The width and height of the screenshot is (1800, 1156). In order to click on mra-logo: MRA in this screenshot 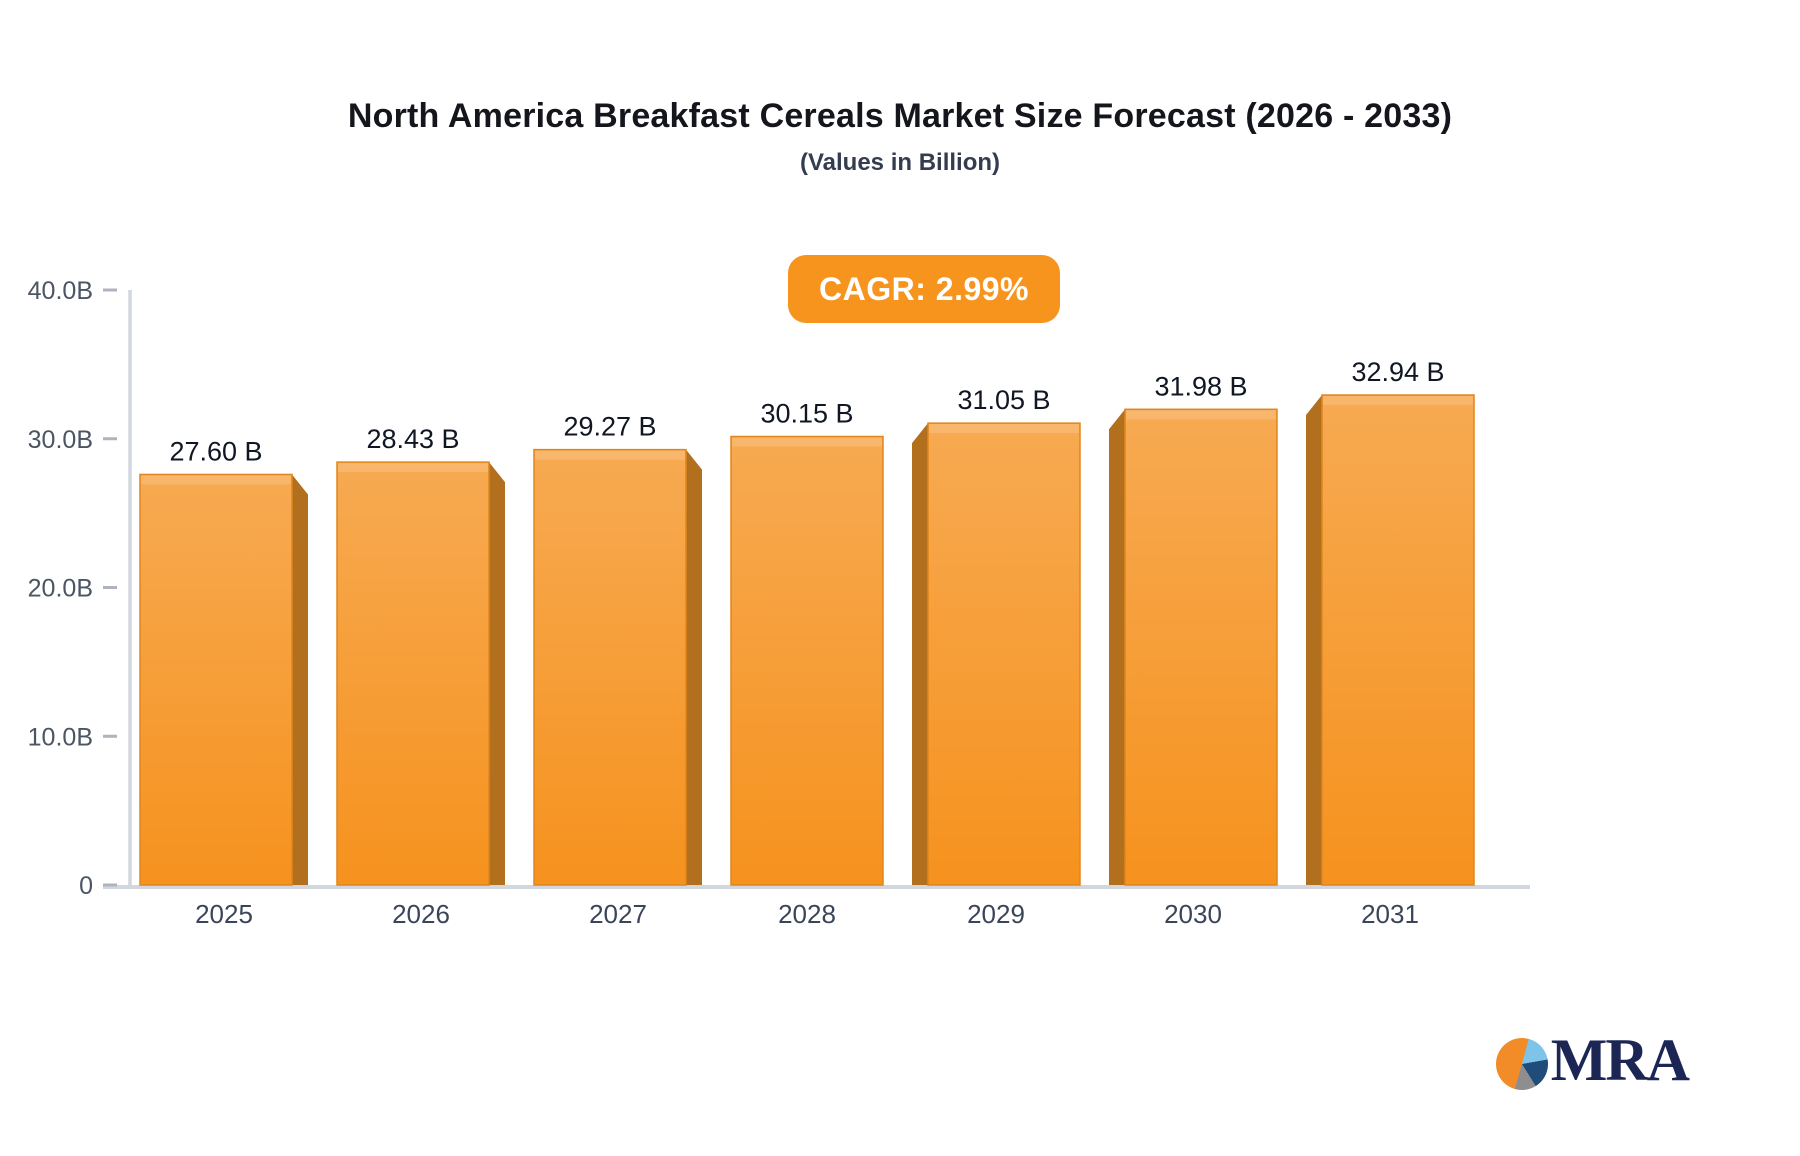, I will do `click(1592, 1060)`.